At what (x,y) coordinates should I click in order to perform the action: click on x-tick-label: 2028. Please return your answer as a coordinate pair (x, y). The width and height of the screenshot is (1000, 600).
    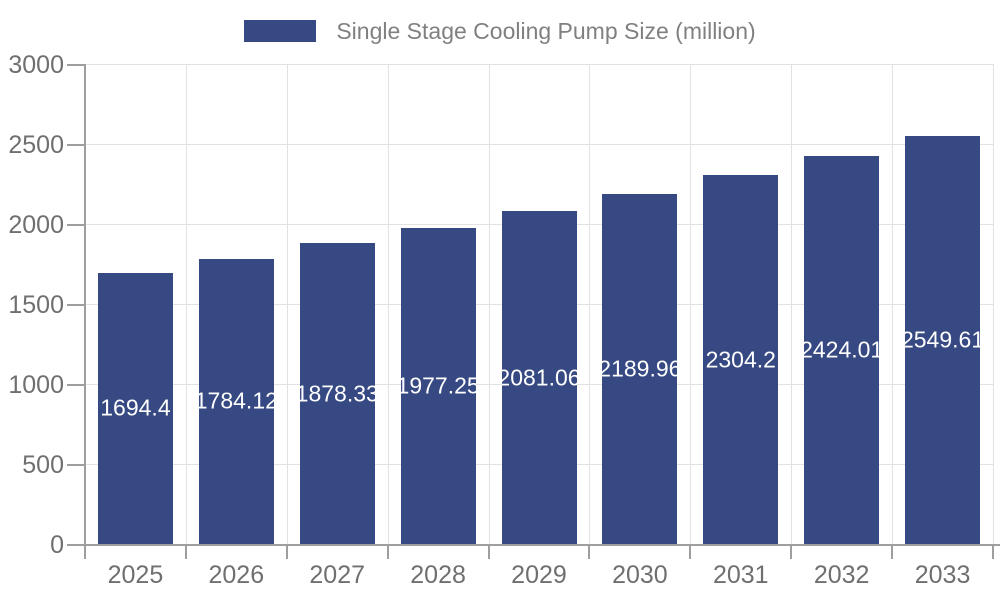
    Looking at the image, I should click on (438, 575).